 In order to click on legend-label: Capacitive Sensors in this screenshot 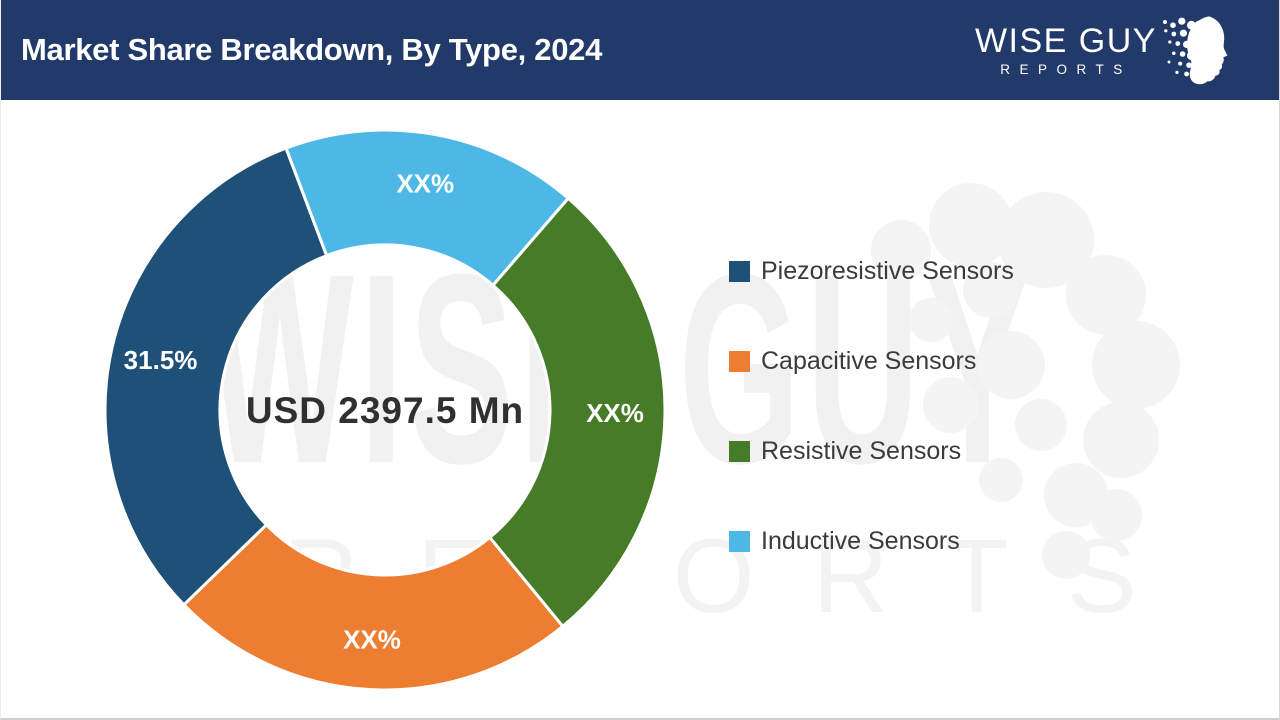, I will do `click(869, 361)`.